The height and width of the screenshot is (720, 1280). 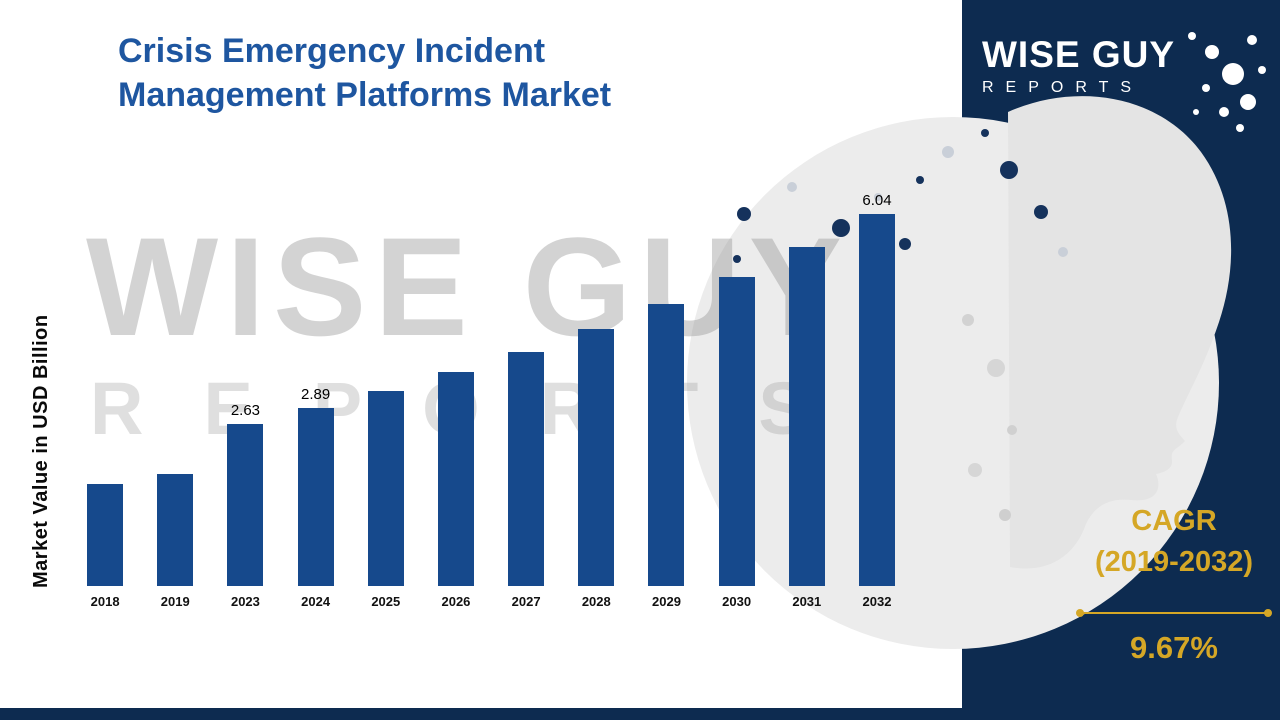 I want to click on bar-column: 2029, so click(x=666, y=384).